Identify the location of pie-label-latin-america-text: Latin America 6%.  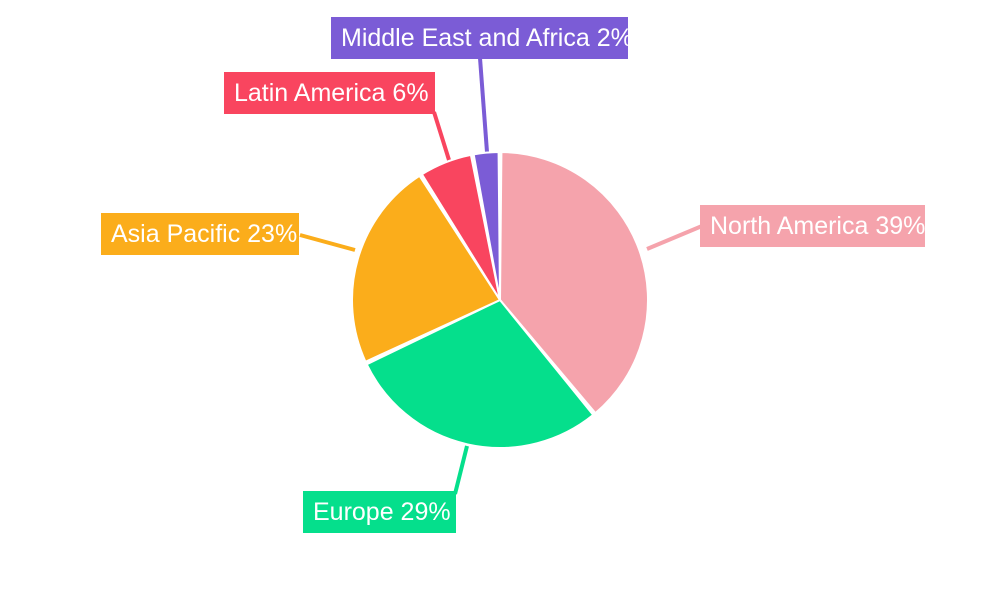
(331, 92).